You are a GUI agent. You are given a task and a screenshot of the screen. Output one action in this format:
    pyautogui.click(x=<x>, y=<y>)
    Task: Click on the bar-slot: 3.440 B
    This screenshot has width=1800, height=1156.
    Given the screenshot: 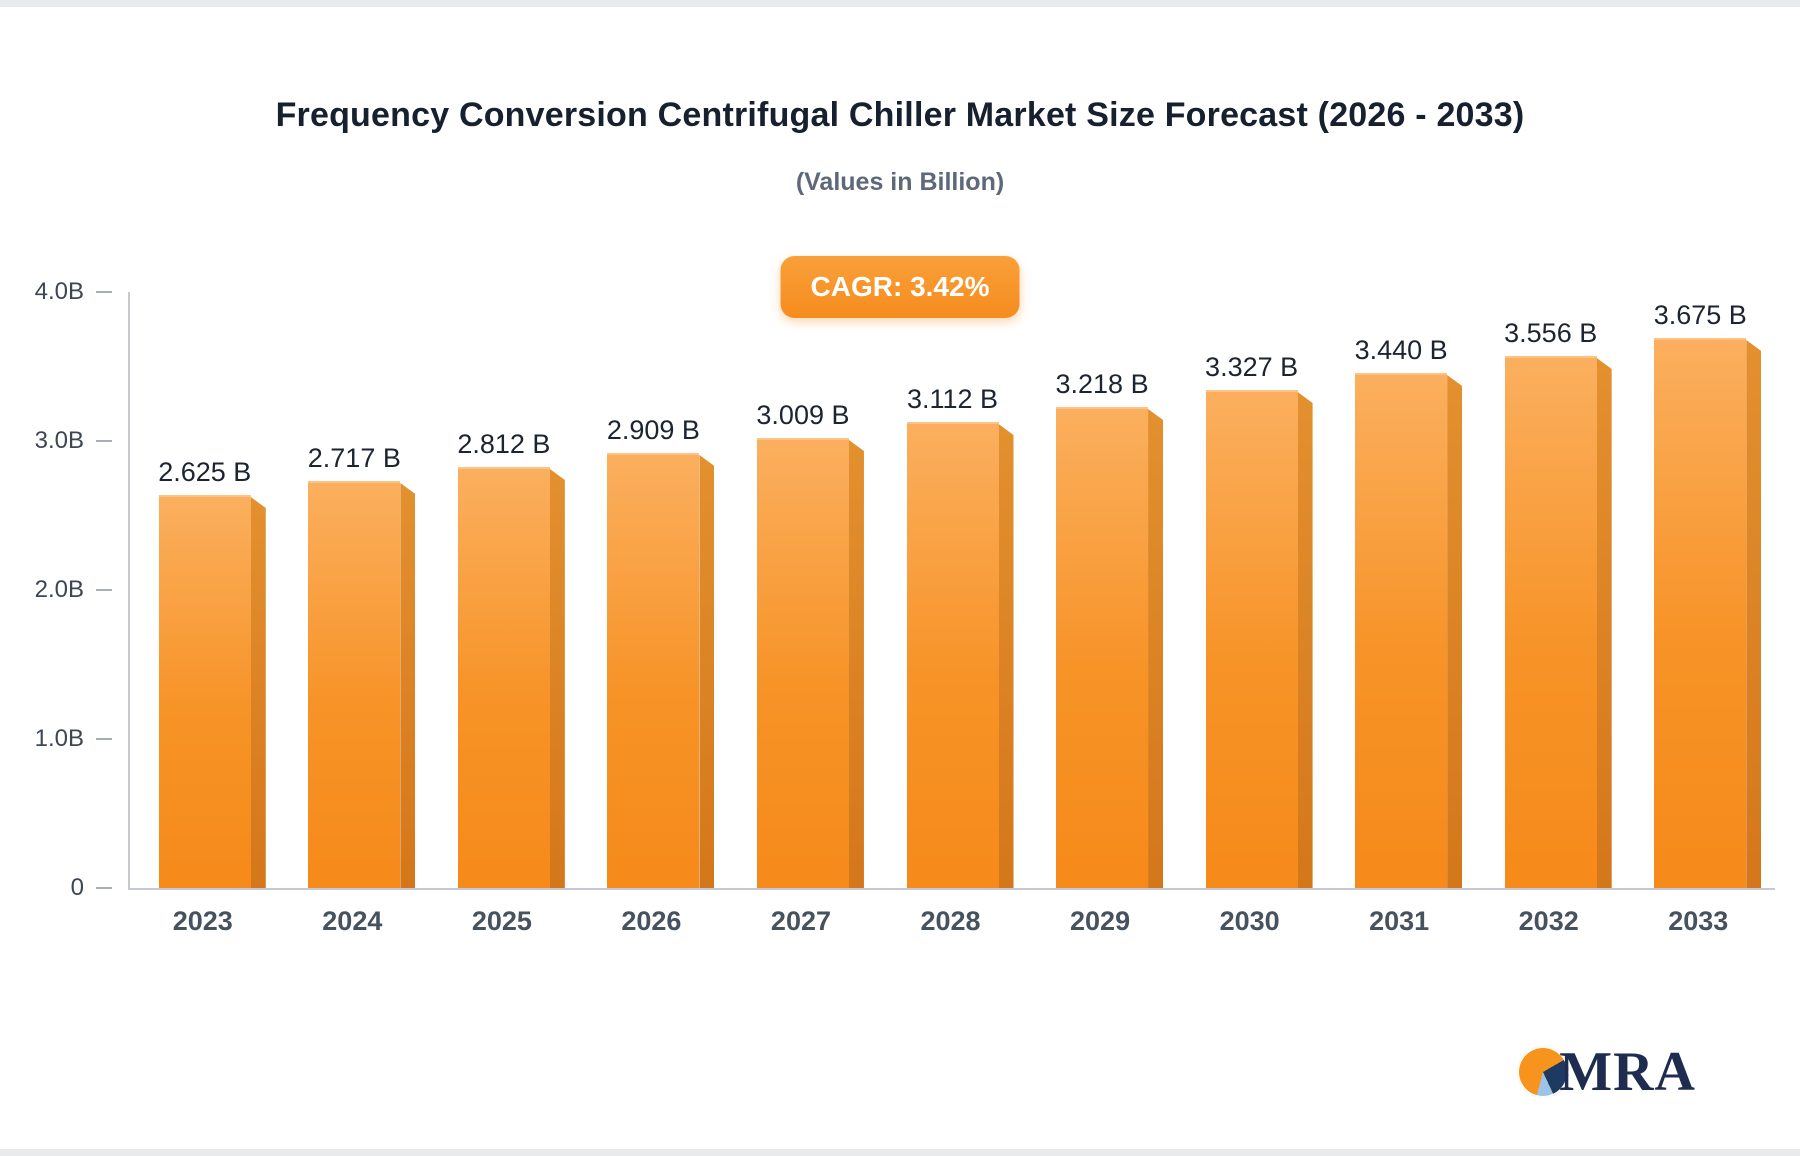 What is the action you would take?
    pyautogui.click(x=1401, y=590)
    